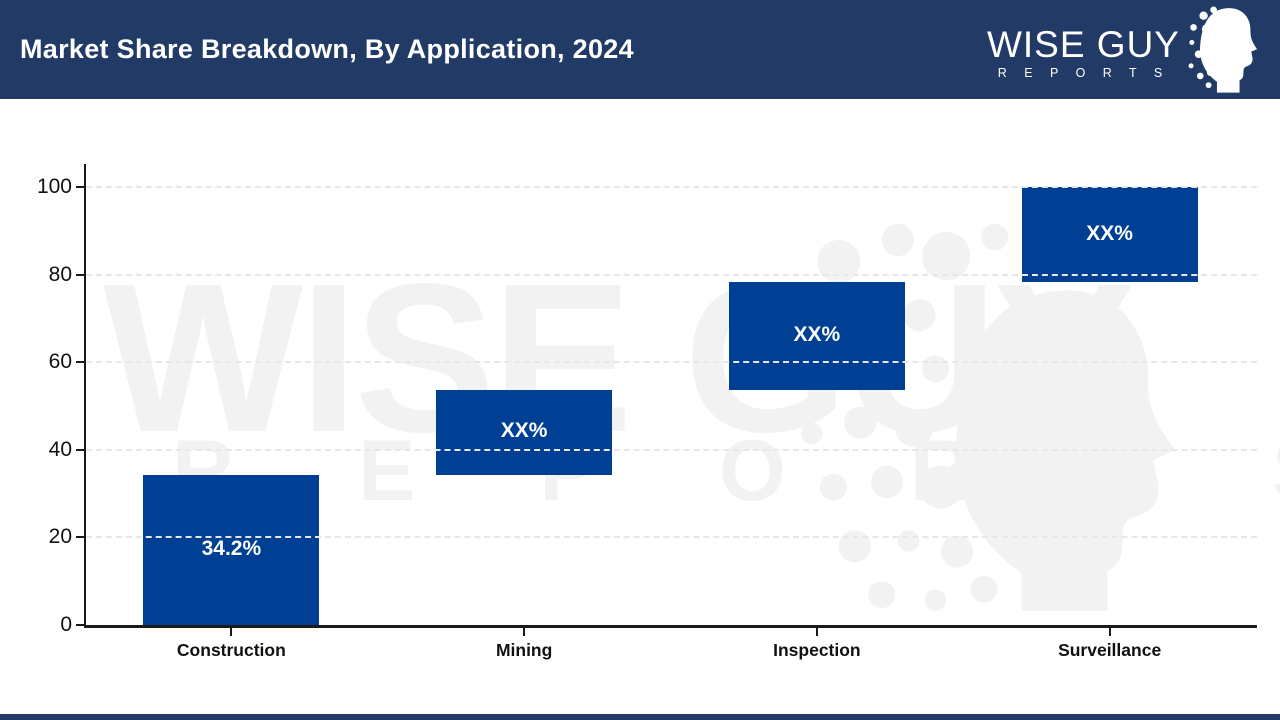 The width and height of the screenshot is (1280, 720). I want to click on wiseguy-logo: WISE GUY R E P O R T S, so click(1128, 50).